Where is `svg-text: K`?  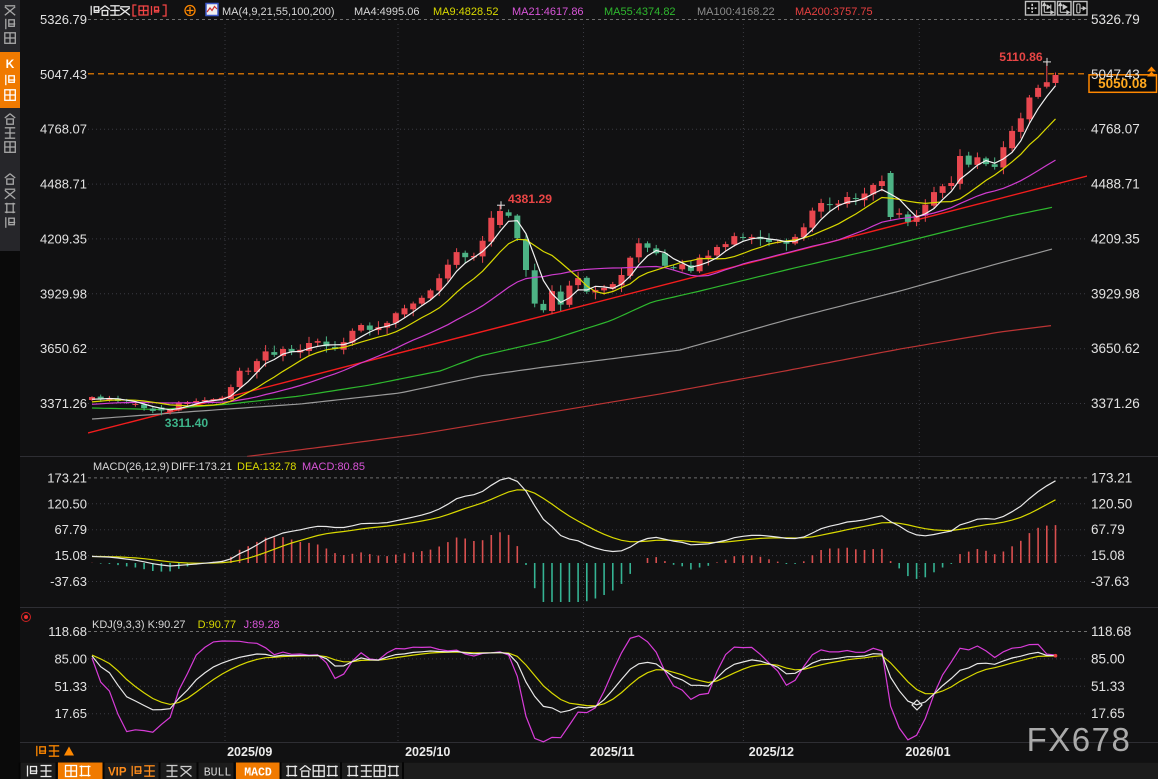 svg-text: K is located at coordinates (10, 64).